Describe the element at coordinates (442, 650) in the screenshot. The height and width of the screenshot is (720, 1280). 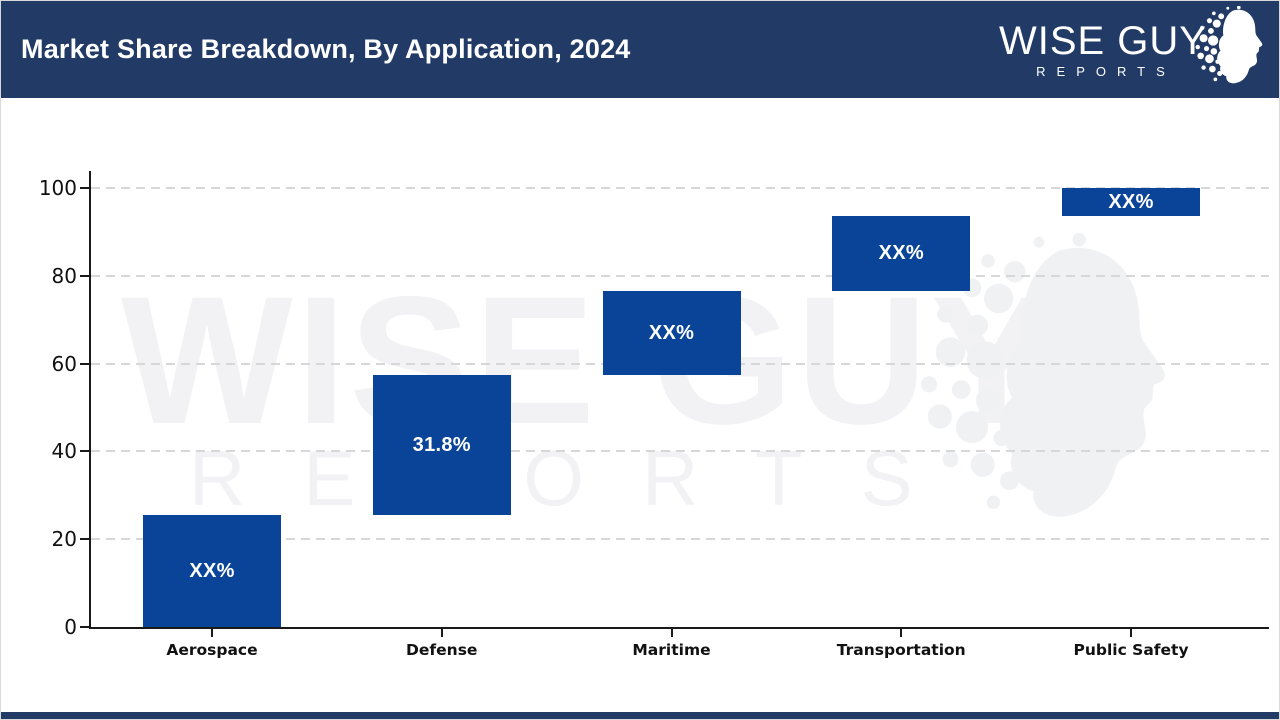
I see `x-tick-label: Defense` at that location.